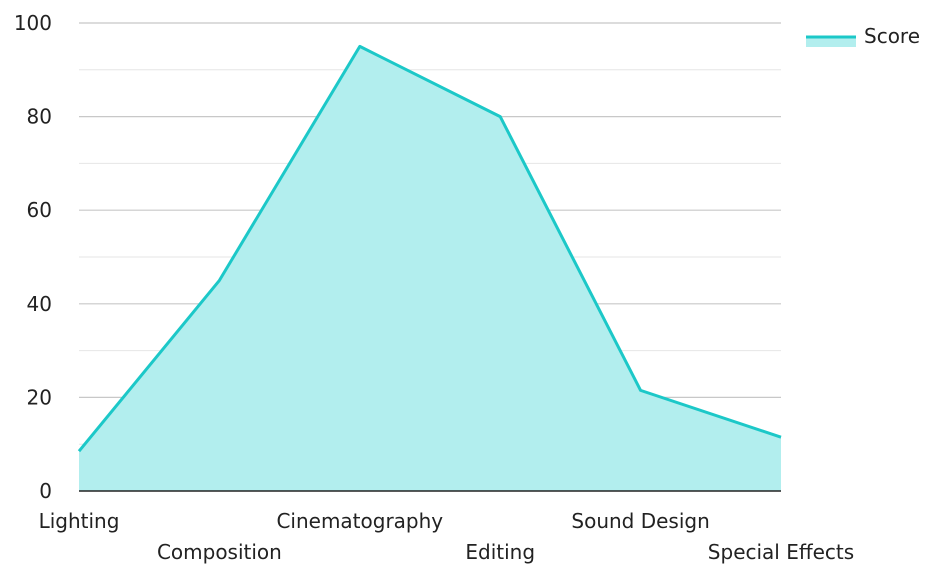  What do you see at coordinates (39, 117) in the screenshot?
I see `y-tick-label: 80` at bounding box center [39, 117].